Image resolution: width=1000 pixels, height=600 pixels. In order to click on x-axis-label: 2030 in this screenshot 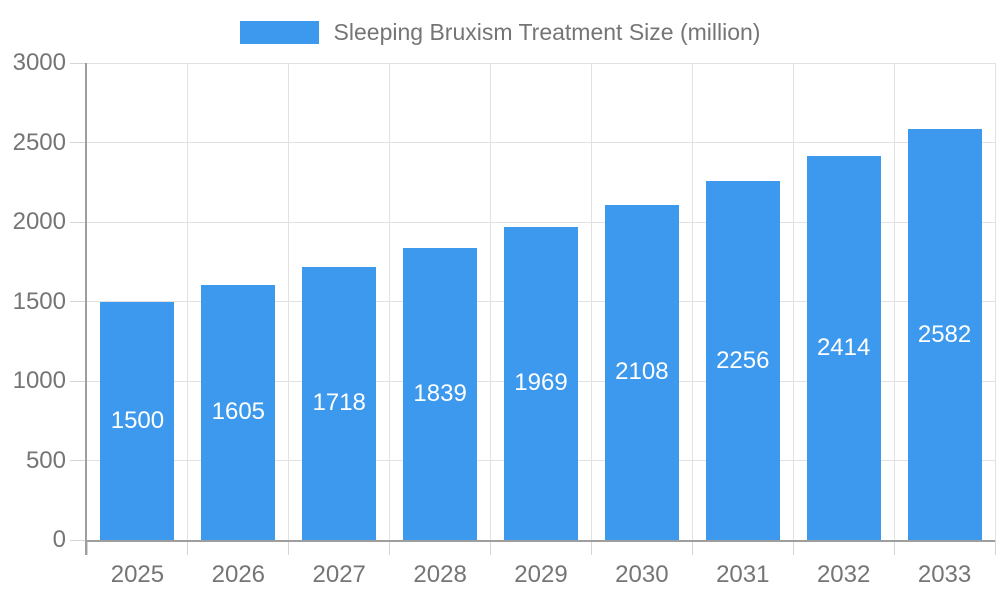, I will do `click(642, 574)`.